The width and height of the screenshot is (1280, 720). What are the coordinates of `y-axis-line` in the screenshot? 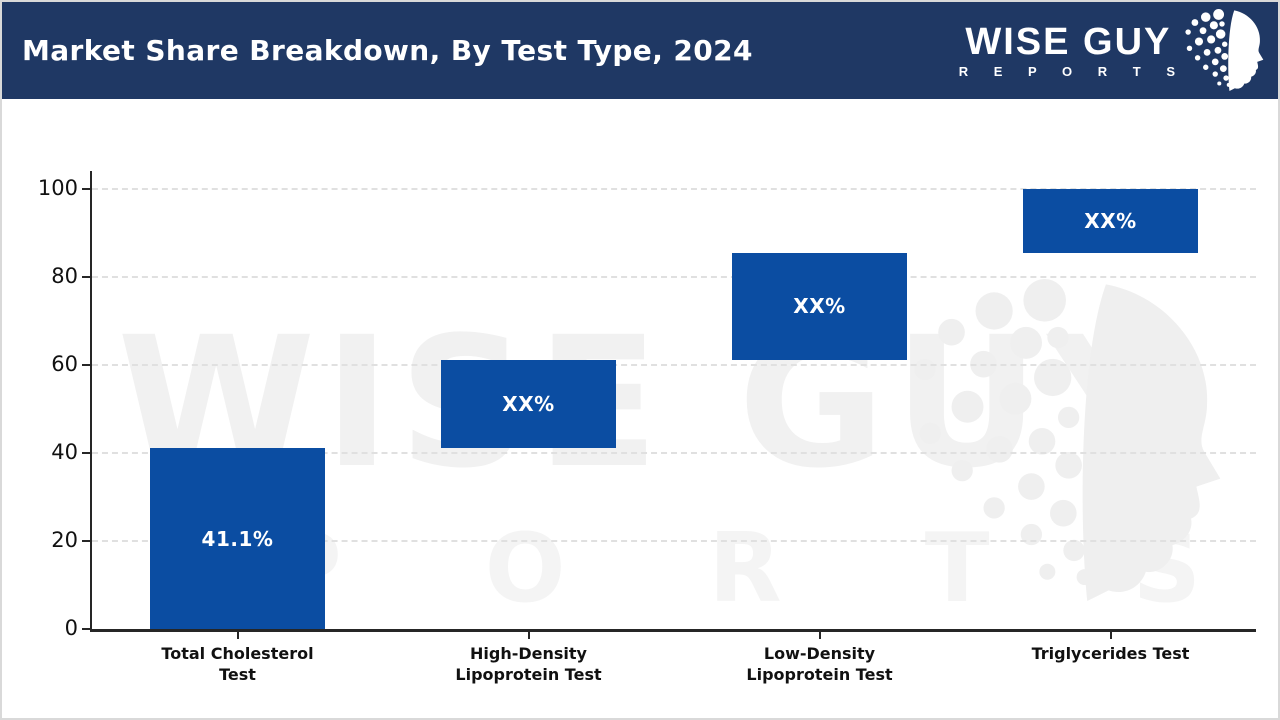 It's located at (91, 401).